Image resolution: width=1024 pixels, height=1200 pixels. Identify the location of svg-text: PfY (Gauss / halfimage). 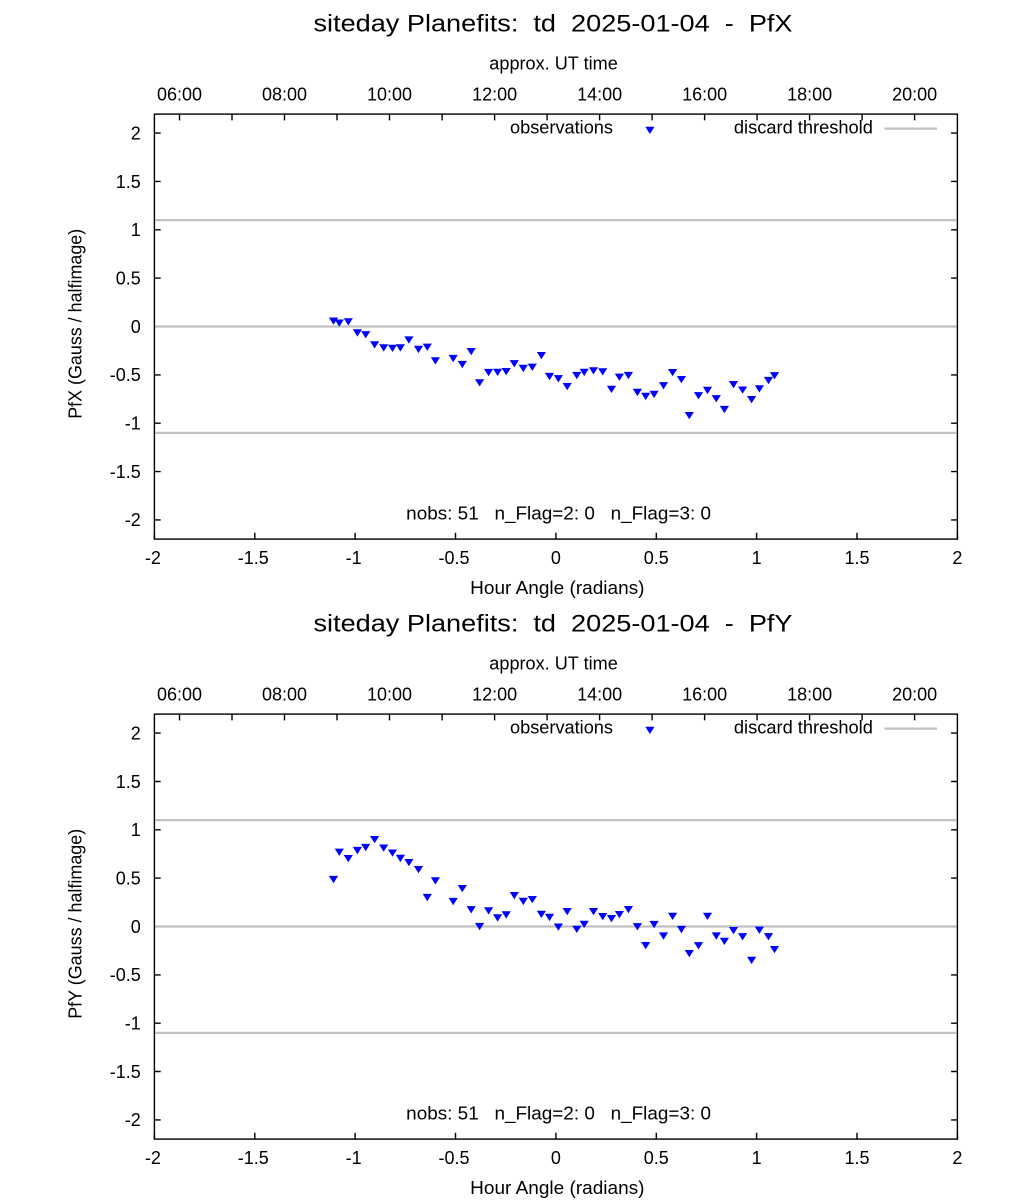
(76, 924).